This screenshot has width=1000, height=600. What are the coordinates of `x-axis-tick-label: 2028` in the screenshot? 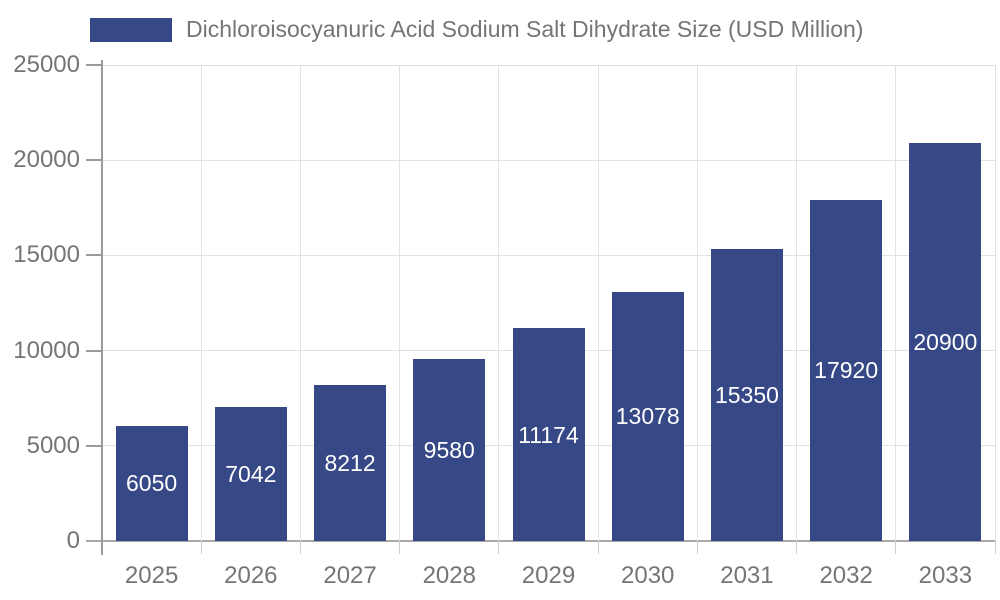 It's located at (449, 575).